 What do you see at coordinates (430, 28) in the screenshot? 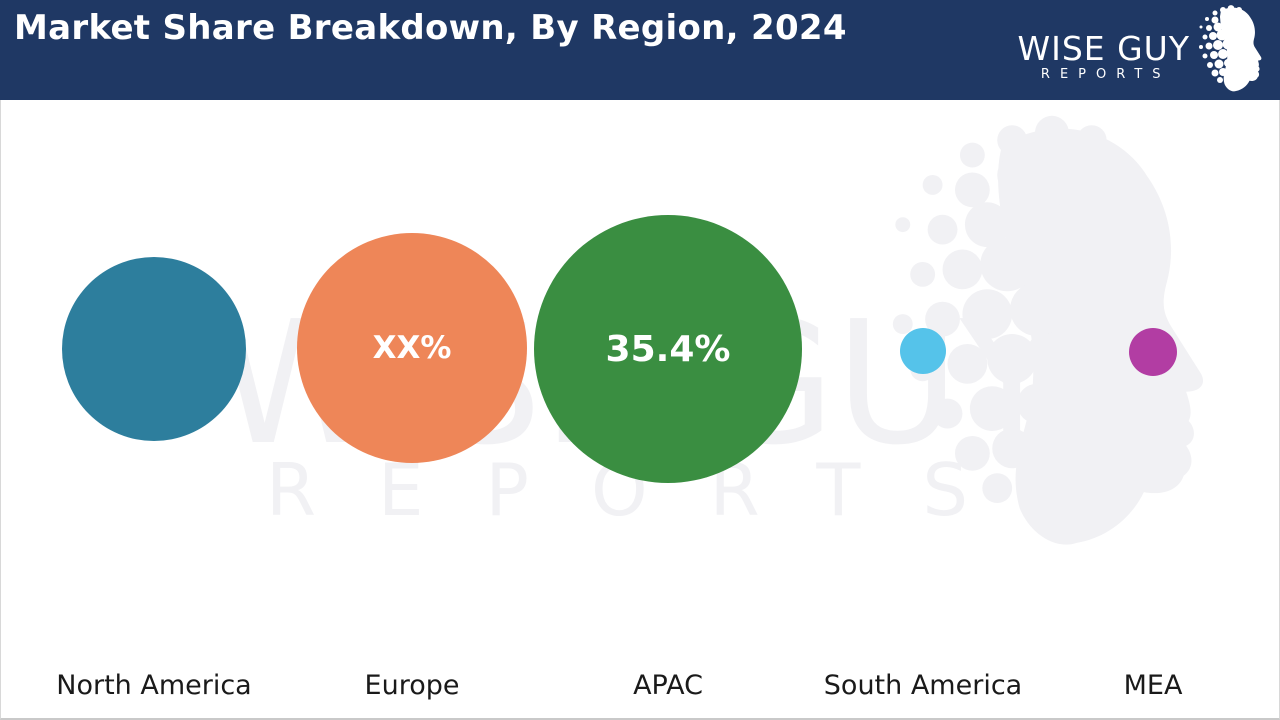
I see `page-title: Market Share Breakdown, By Region, 2024` at bounding box center [430, 28].